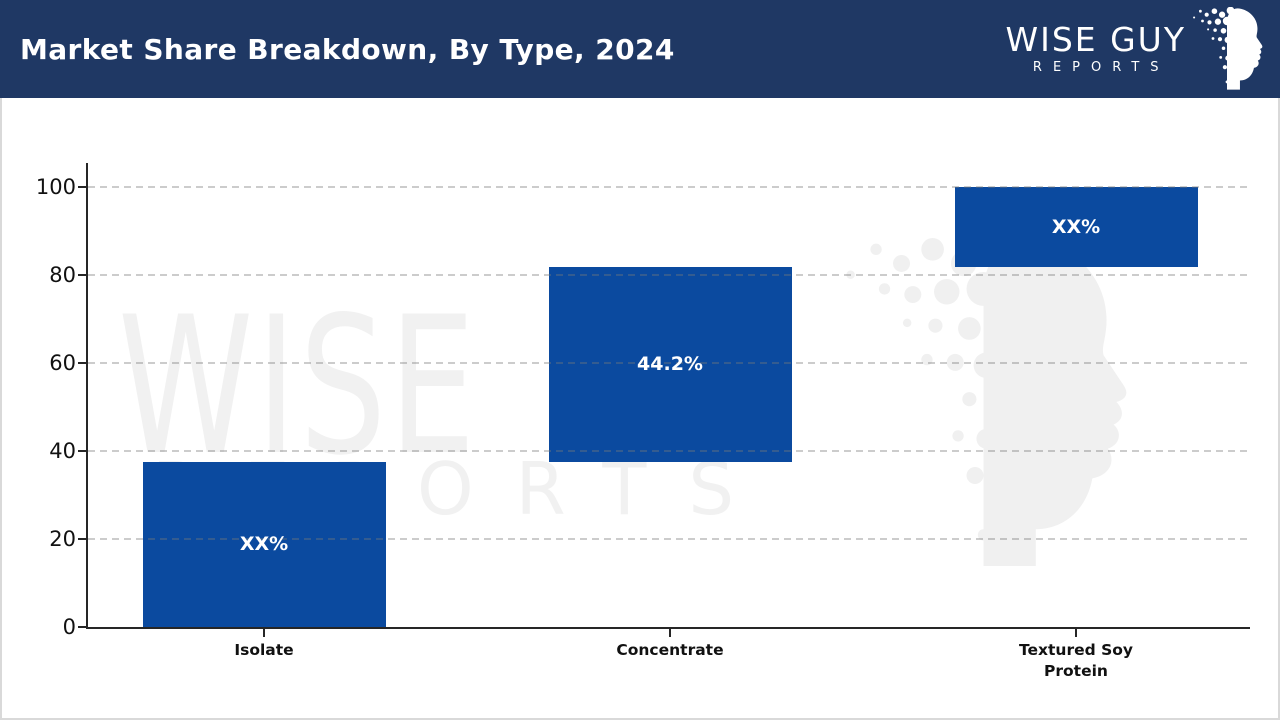  Describe the element at coordinates (87, 396) in the screenshot. I see `y-axis-line` at that location.